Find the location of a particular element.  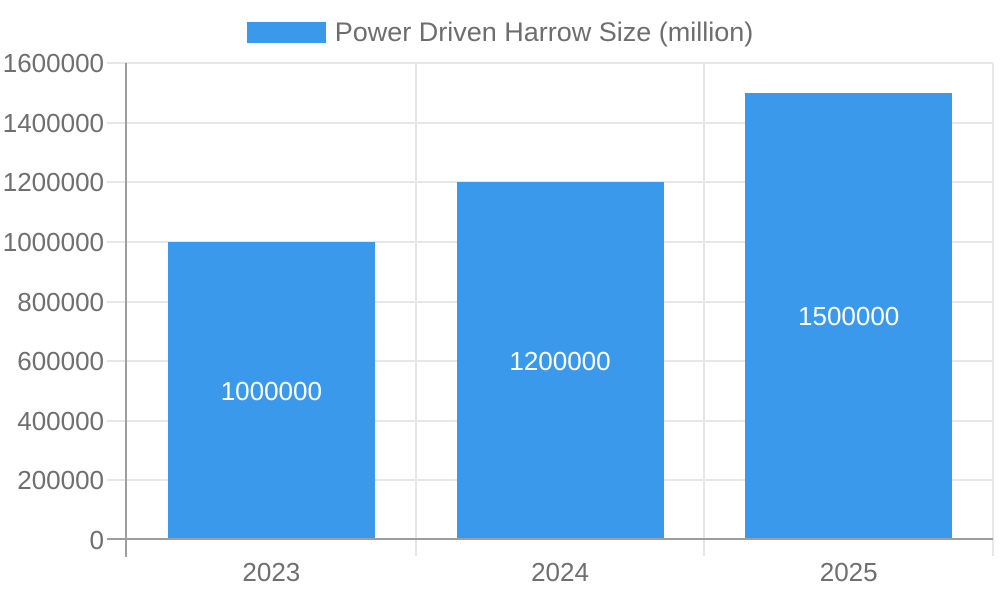

chart-legend: Power Driven Harrow Size (million) is located at coordinates (500, 32).